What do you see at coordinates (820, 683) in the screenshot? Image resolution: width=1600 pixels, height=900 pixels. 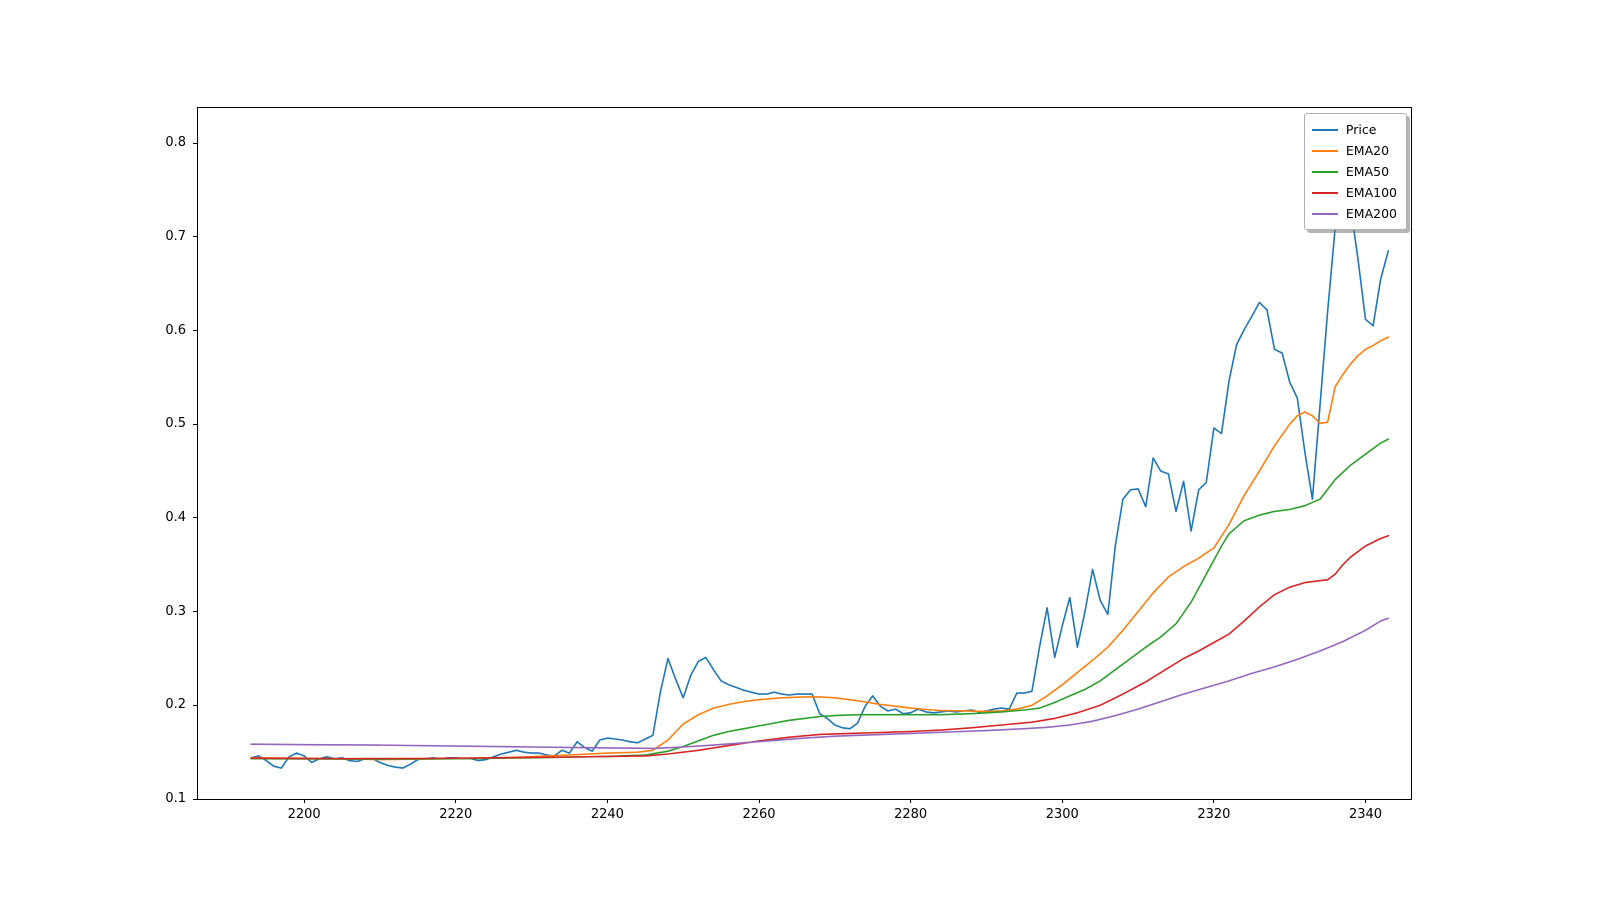 I see `ema200-line` at bounding box center [820, 683].